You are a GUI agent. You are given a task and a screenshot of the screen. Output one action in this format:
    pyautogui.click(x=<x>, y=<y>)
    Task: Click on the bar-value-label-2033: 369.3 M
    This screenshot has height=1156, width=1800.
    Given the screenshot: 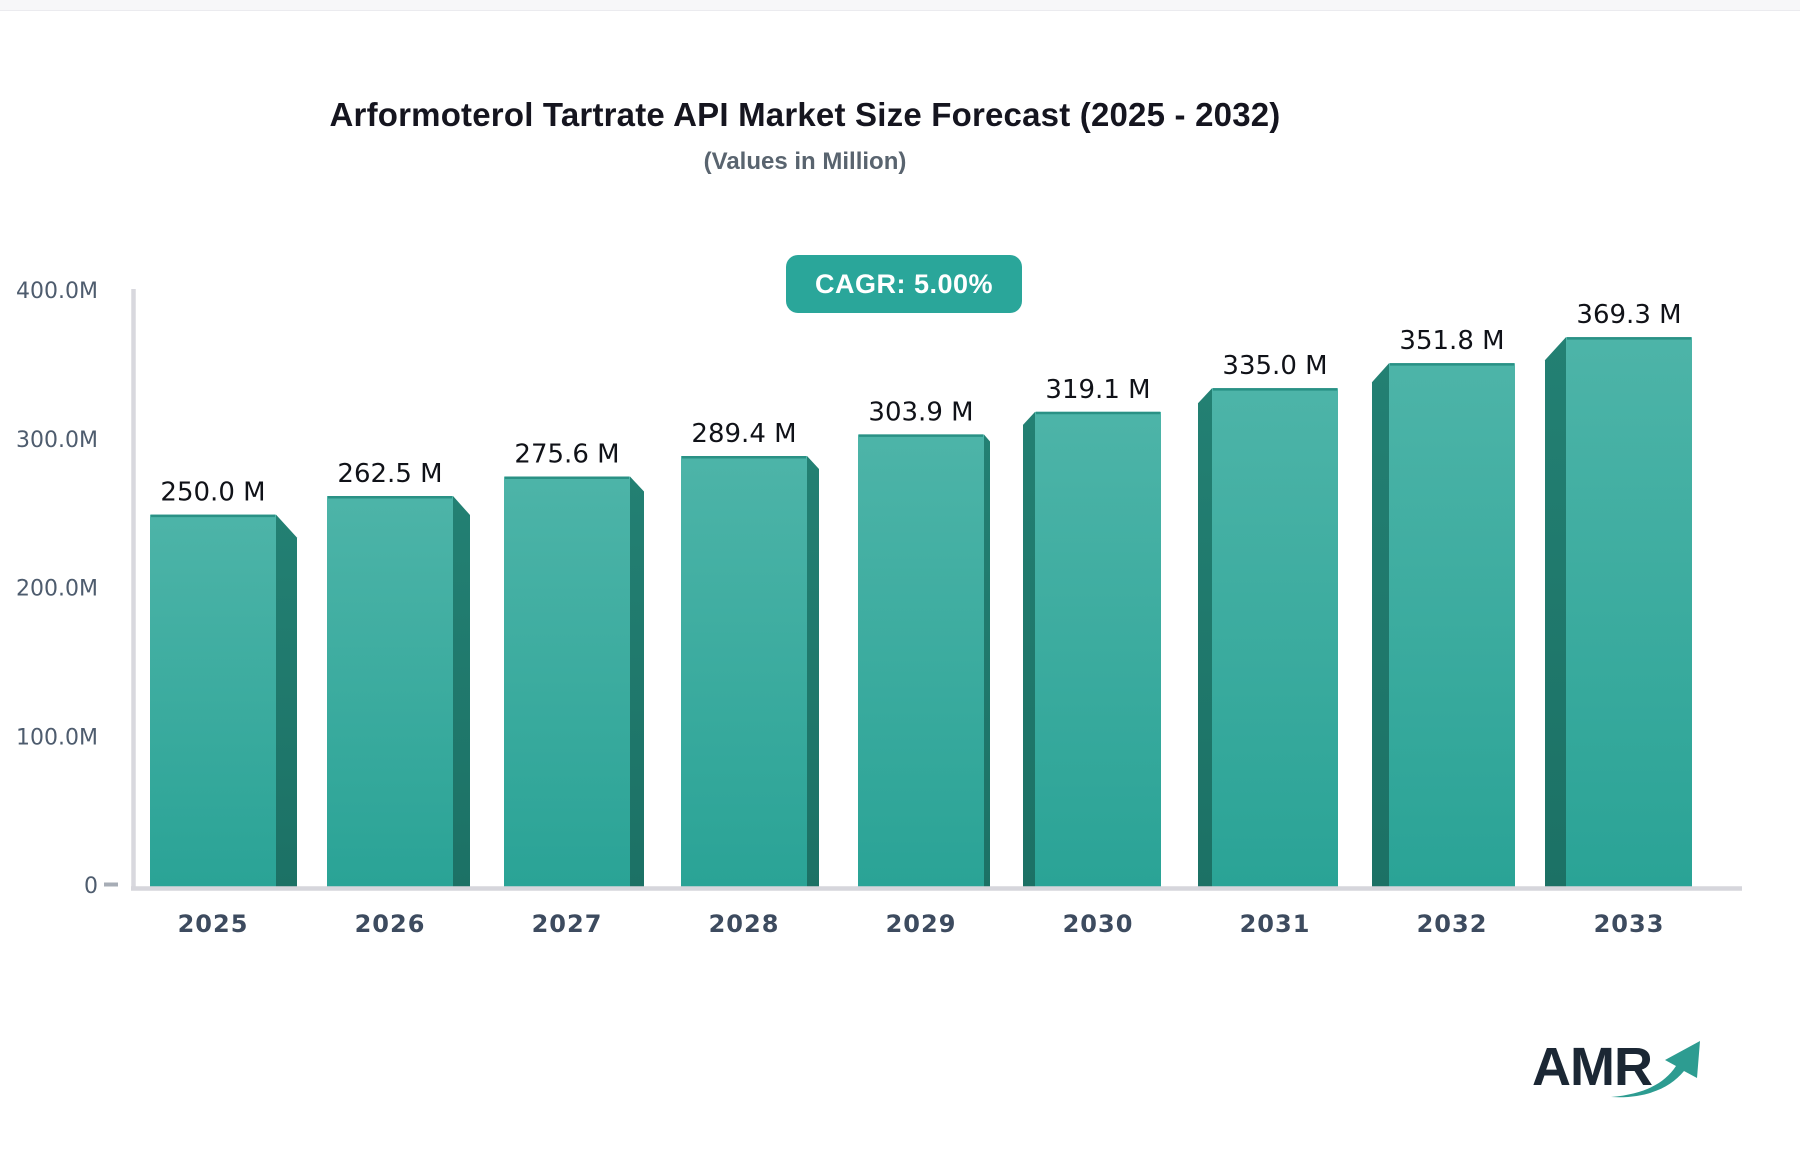 What is the action you would take?
    pyautogui.click(x=1628, y=315)
    